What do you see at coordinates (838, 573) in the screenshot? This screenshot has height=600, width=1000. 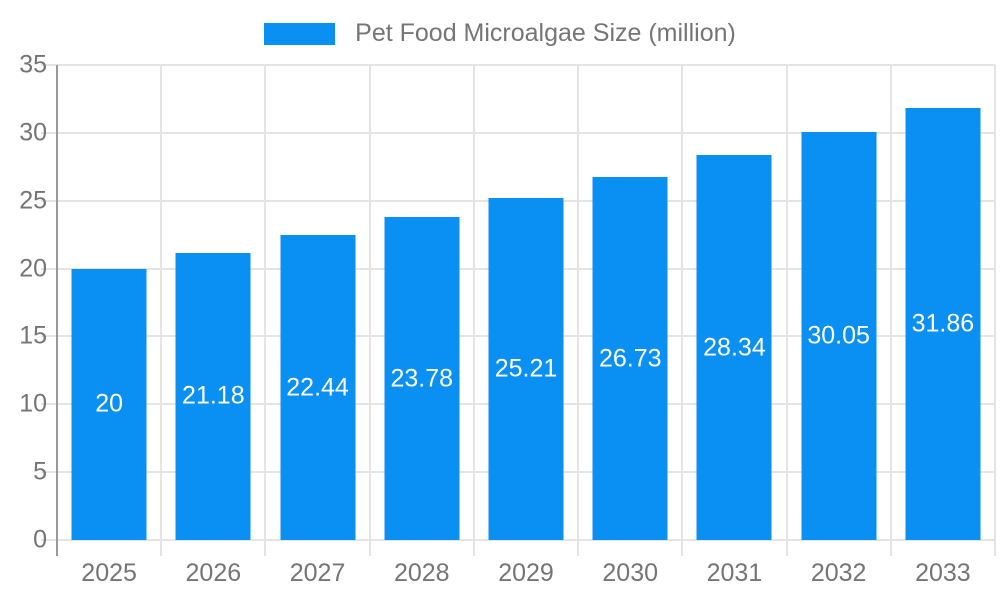 I see `x-axis-tick-label: 2032` at bounding box center [838, 573].